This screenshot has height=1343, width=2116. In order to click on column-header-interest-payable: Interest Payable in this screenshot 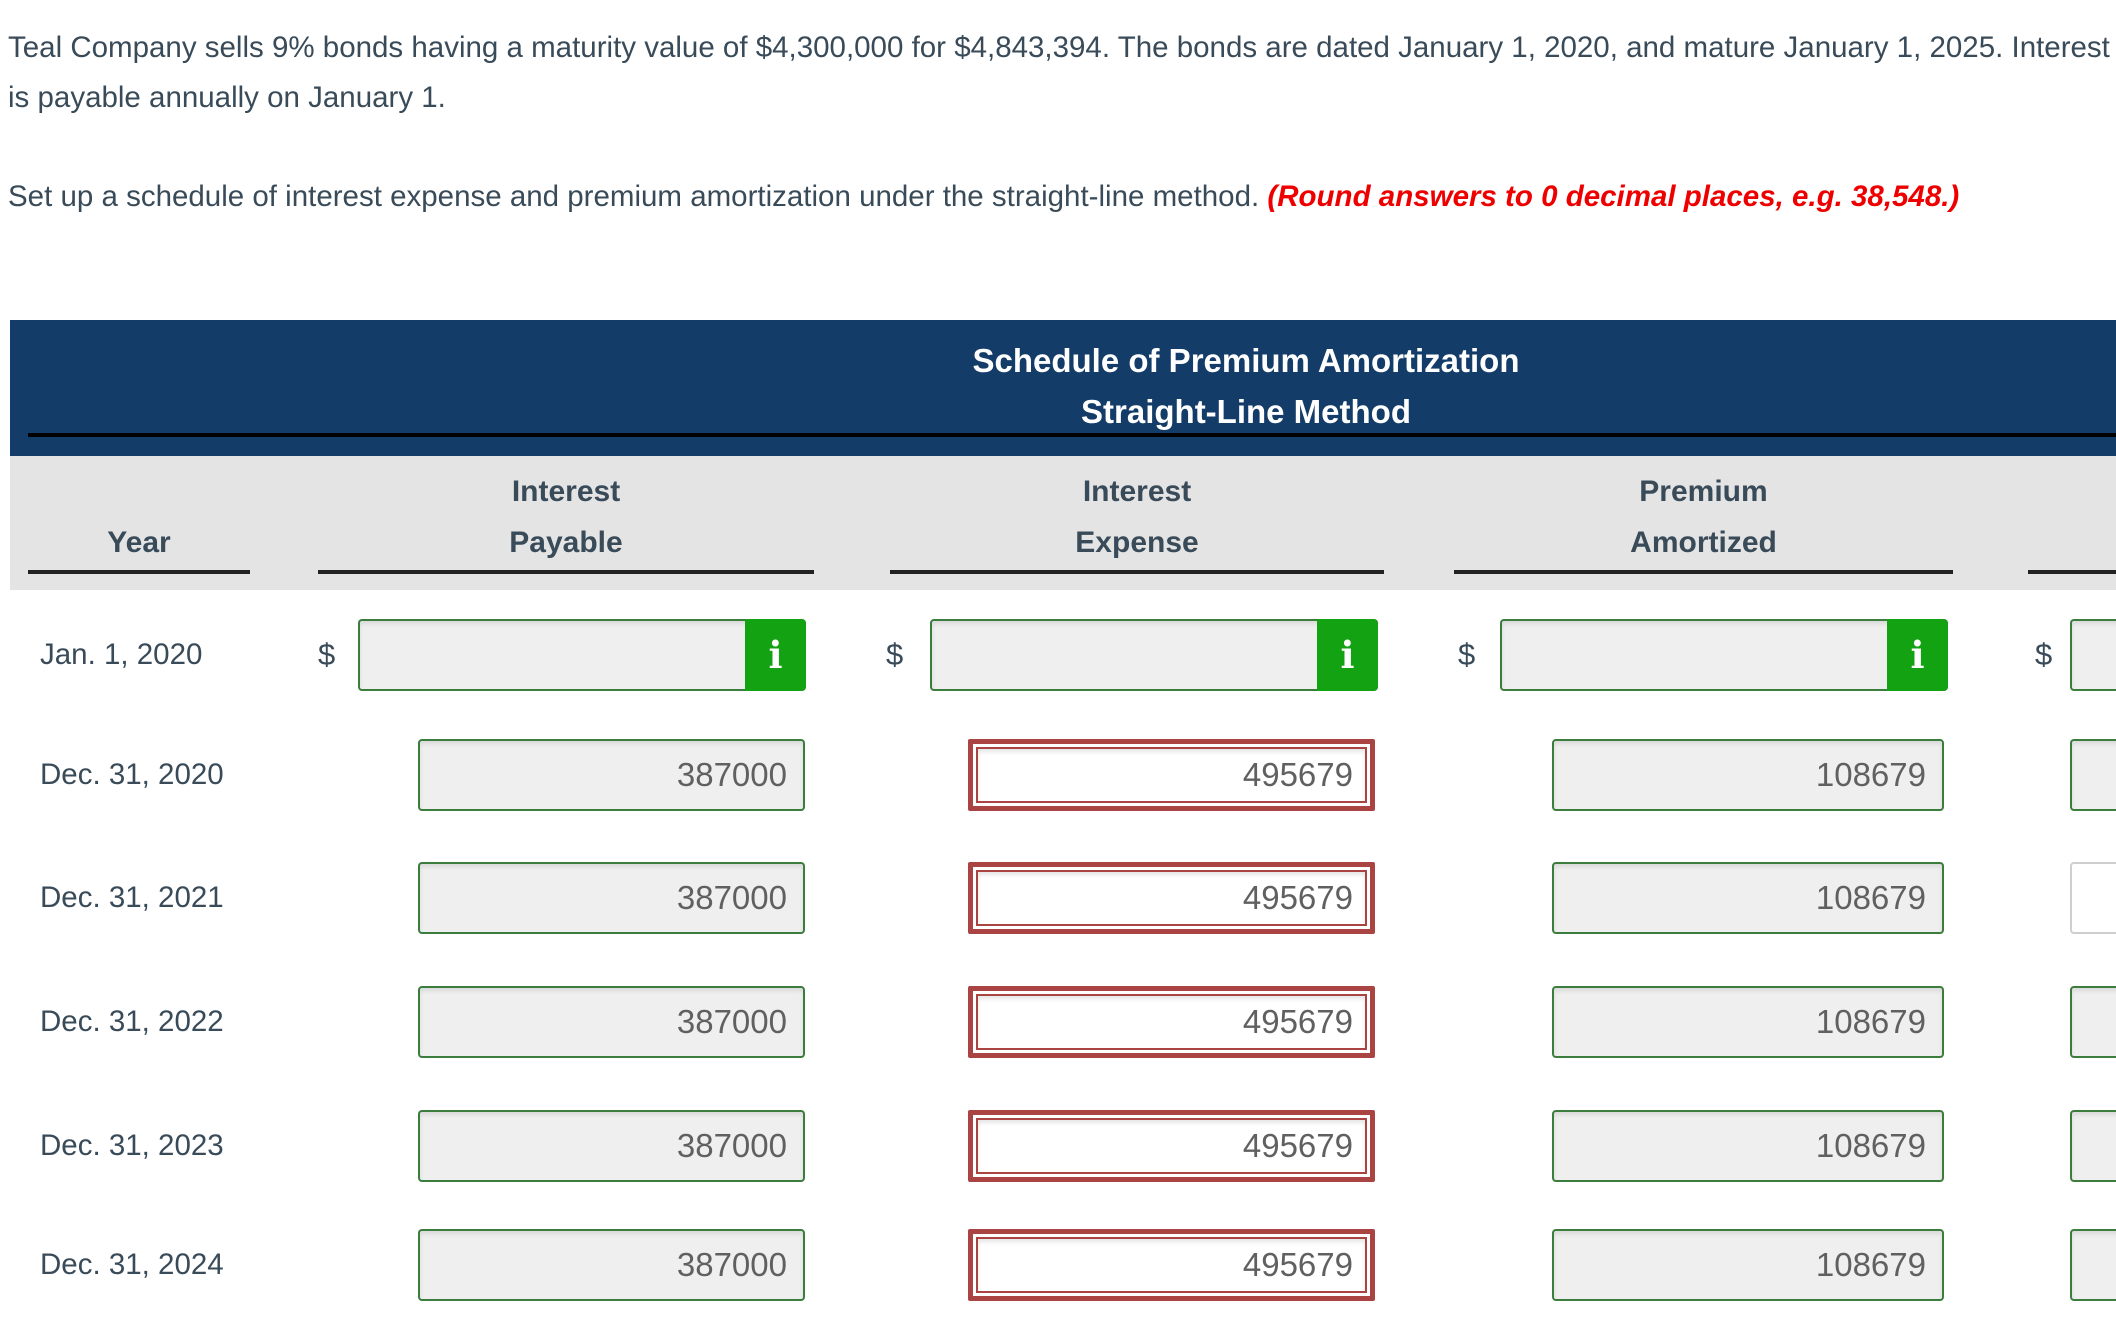, I will do `click(566, 517)`.